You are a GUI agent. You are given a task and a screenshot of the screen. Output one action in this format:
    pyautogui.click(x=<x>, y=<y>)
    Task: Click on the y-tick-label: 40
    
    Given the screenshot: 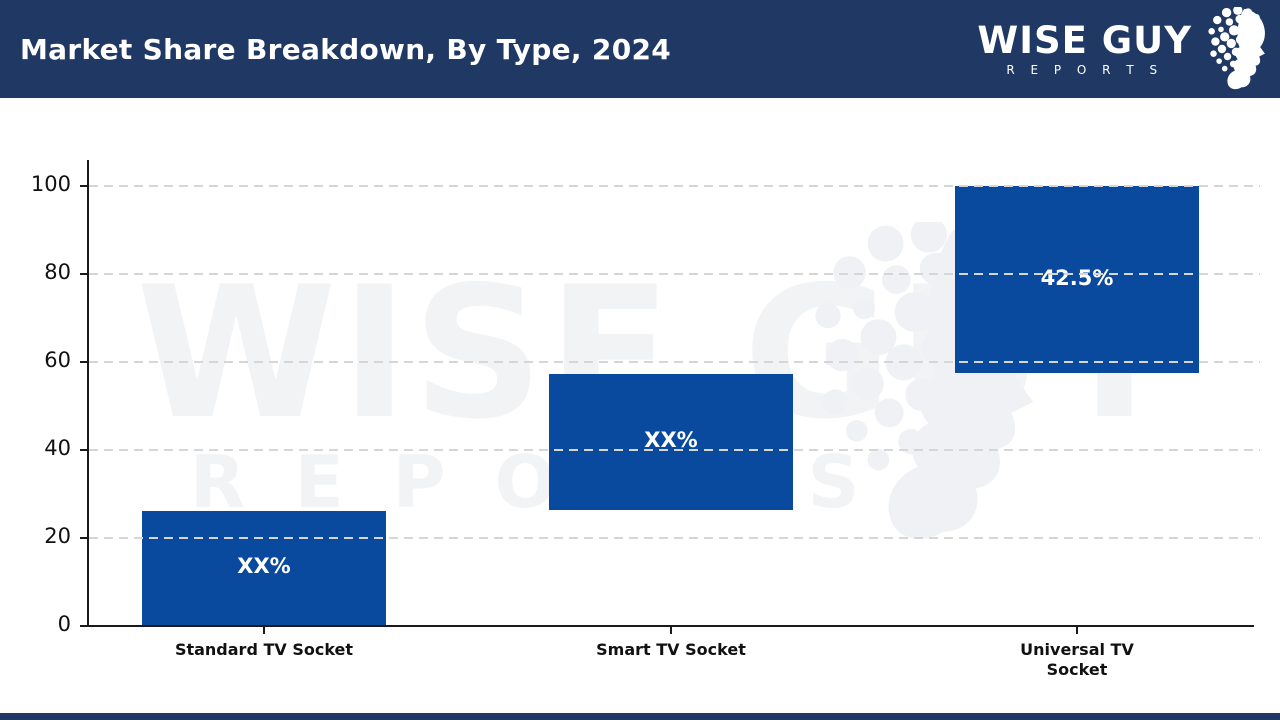 What is the action you would take?
    pyautogui.click(x=57, y=448)
    